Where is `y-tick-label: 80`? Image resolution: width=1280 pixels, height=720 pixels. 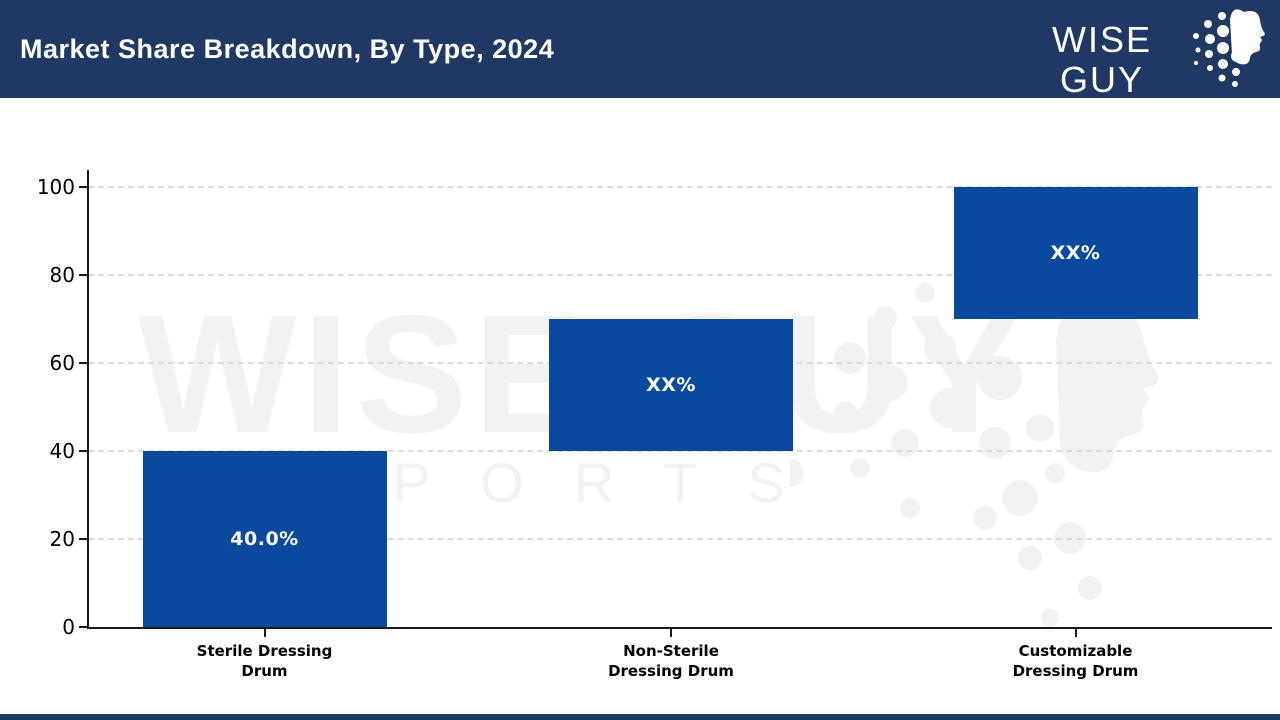
y-tick-label: 80 is located at coordinates (62, 275).